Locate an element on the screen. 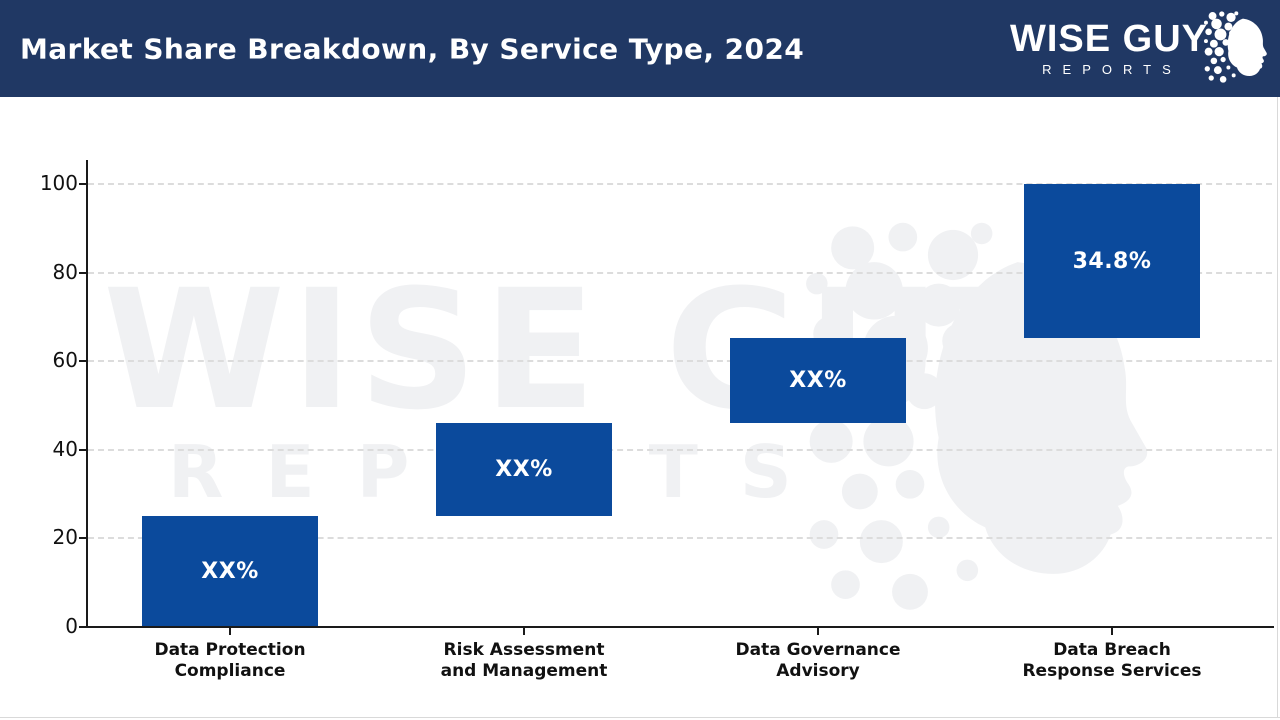  y-tick-label: 60 is located at coordinates (65, 360).